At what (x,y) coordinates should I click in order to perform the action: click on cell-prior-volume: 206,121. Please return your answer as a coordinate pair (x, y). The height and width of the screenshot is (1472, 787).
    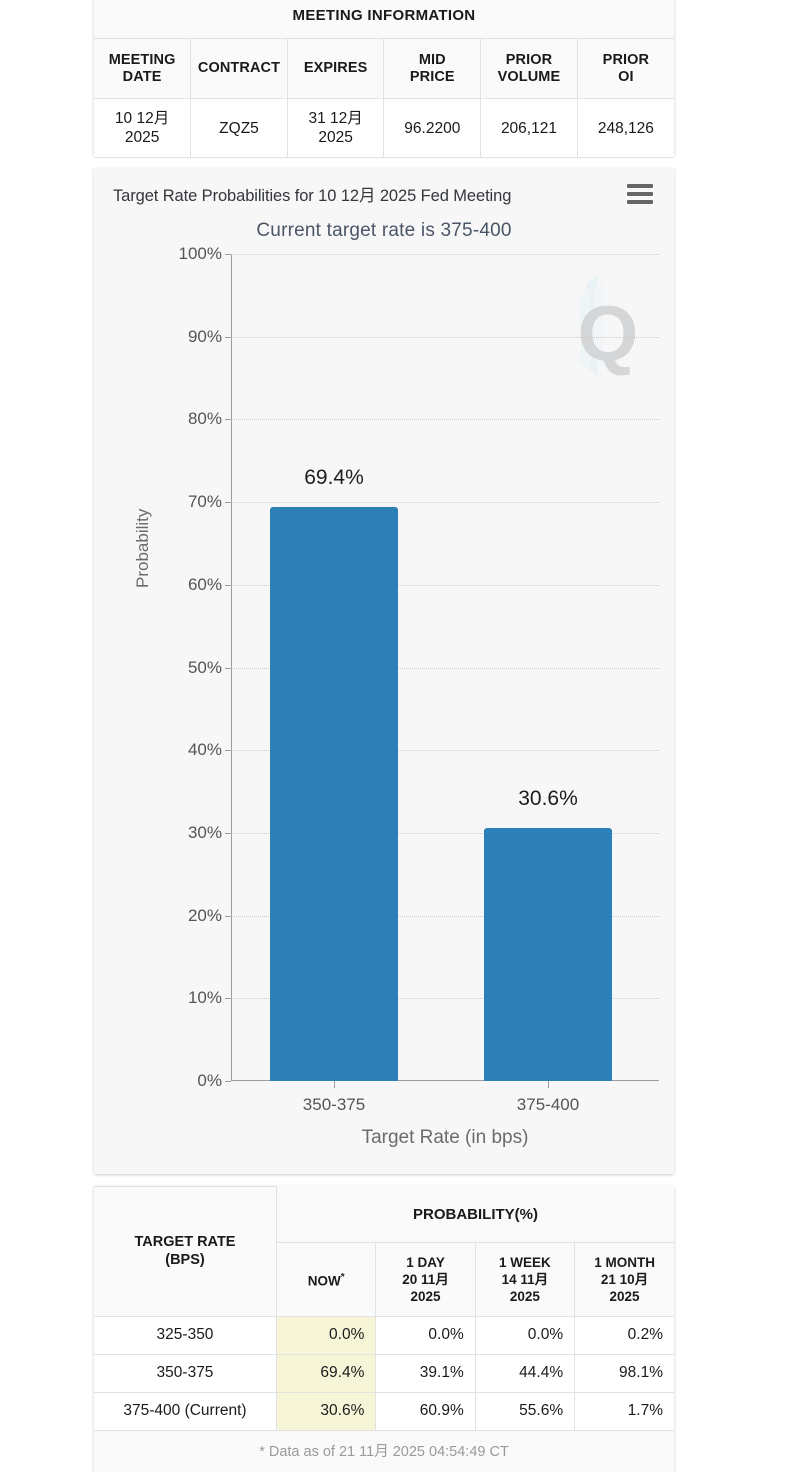
    Looking at the image, I should click on (529, 128).